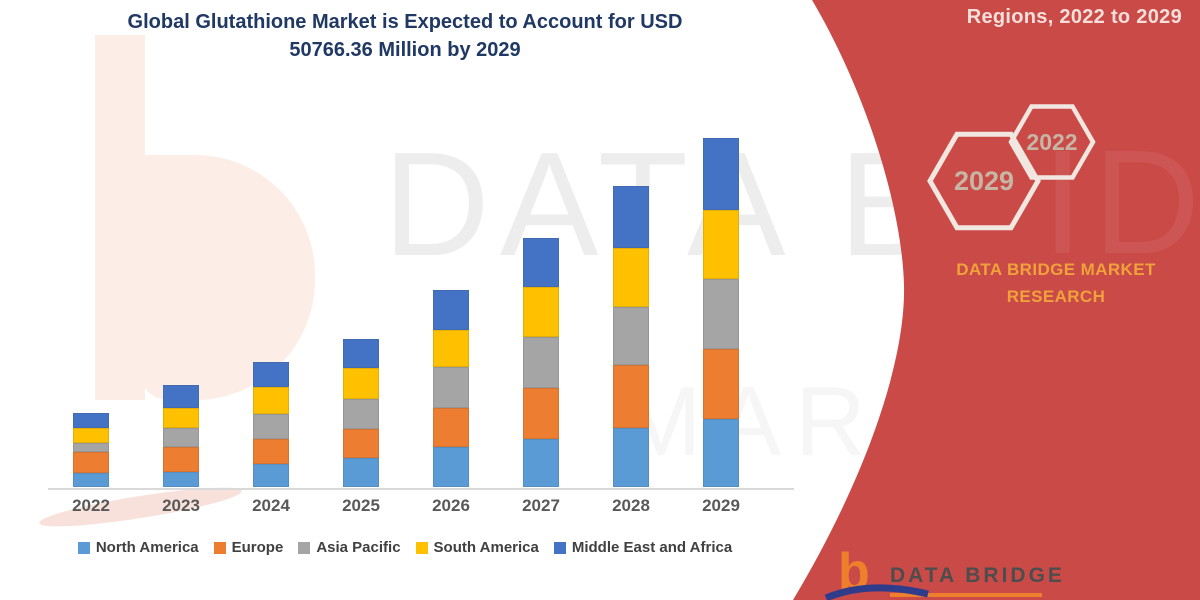 This screenshot has width=1200, height=600. What do you see at coordinates (181, 479) in the screenshot?
I see `bar-segment-2023-north-america` at bounding box center [181, 479].